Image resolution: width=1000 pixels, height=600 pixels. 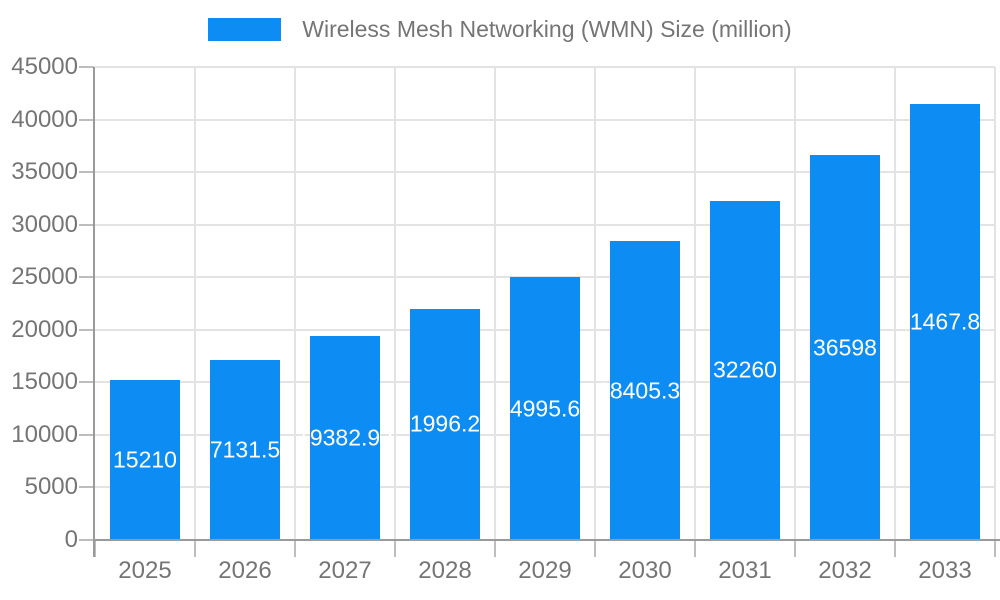 What do you see at coordinates (44, 119) in the screenshot?
I see `y-axis-label: 40000` at bounding box center [44, 119].